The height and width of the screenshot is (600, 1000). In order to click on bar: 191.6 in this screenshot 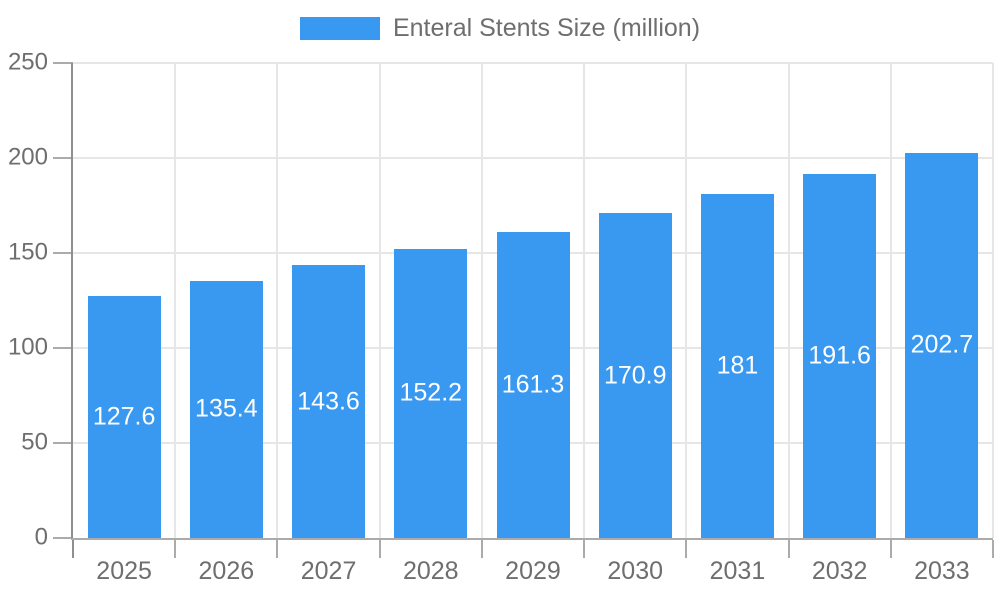, I will do `click(840, 355)`.